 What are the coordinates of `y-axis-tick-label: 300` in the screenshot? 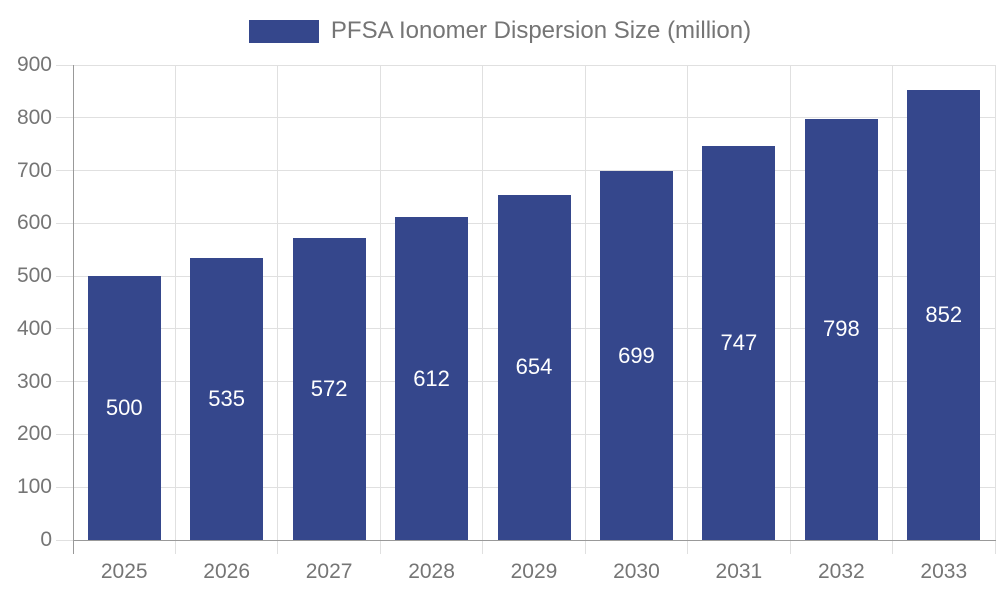 It's located at (34, 381).